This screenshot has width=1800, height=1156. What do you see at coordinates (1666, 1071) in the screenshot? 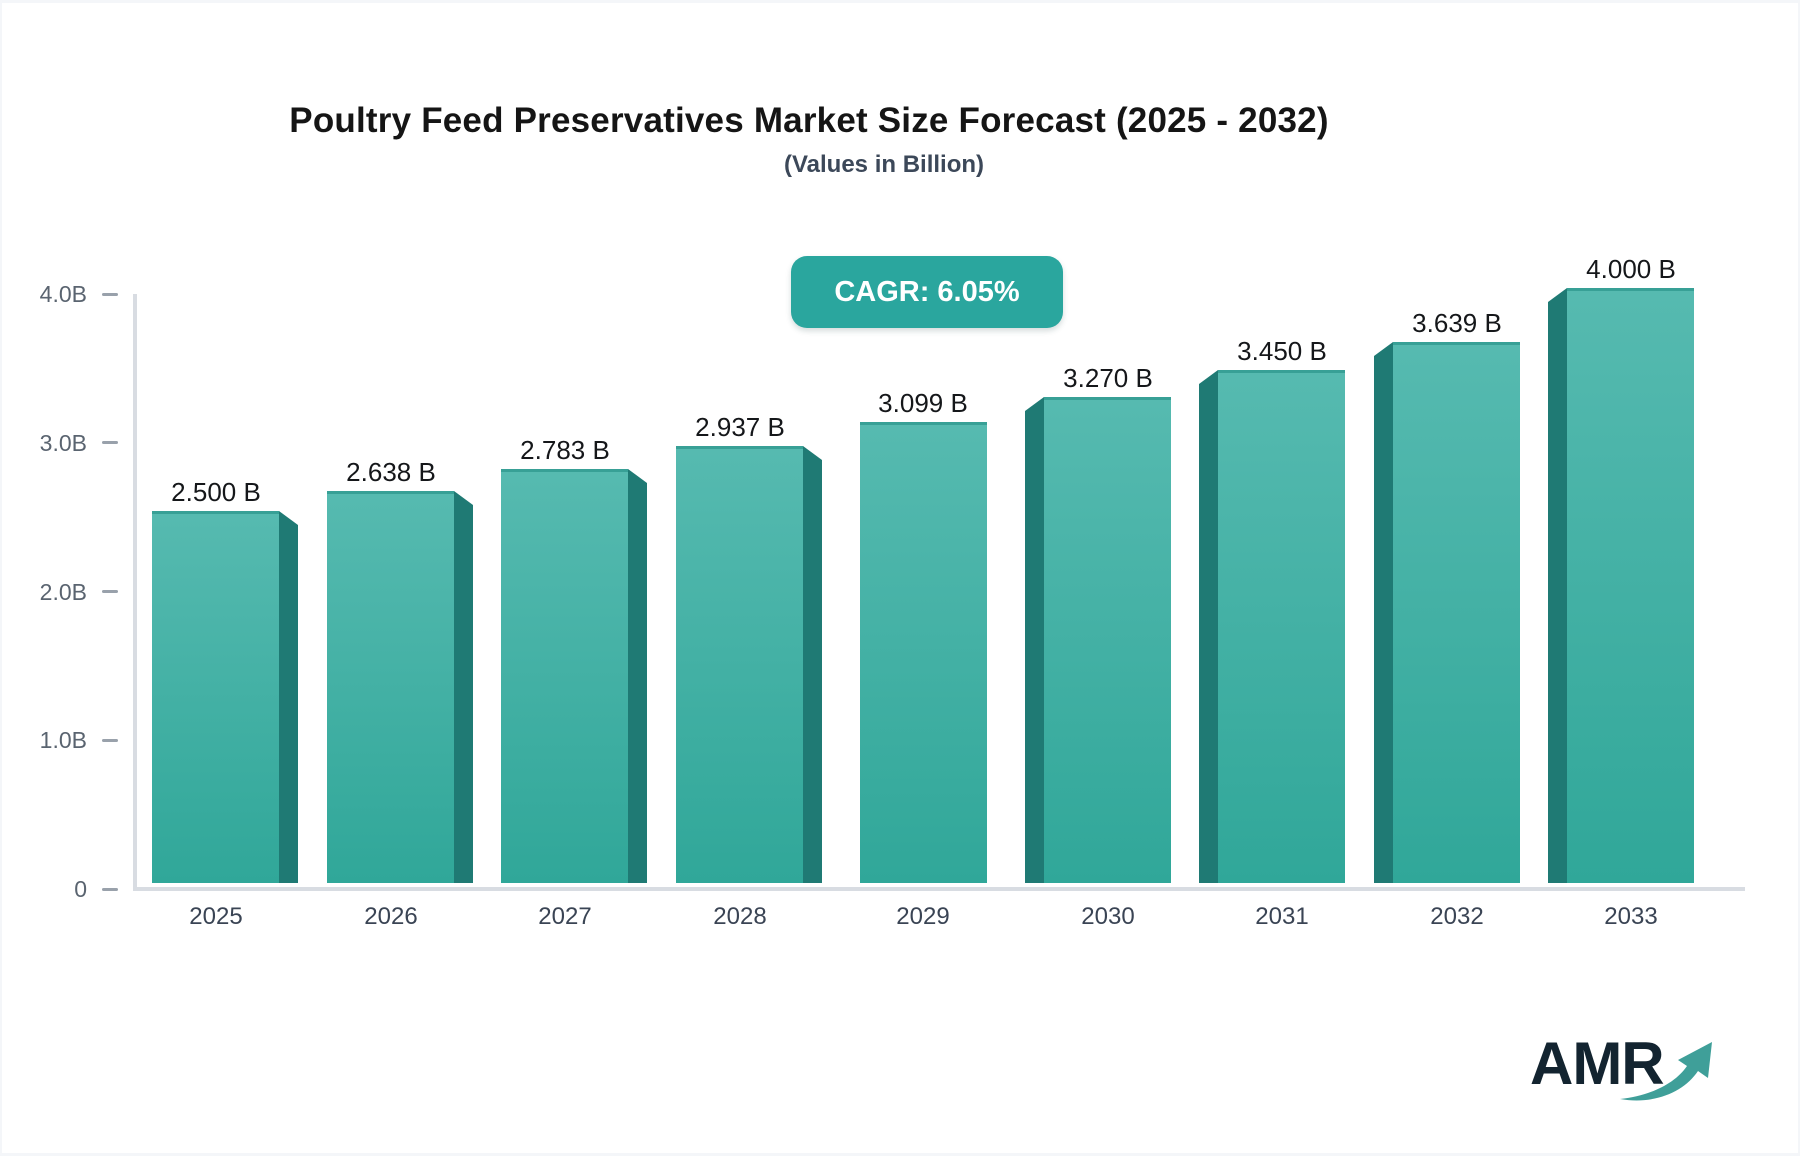
I see `growth-arrow-icon` at bounding box center [1666, 1071].